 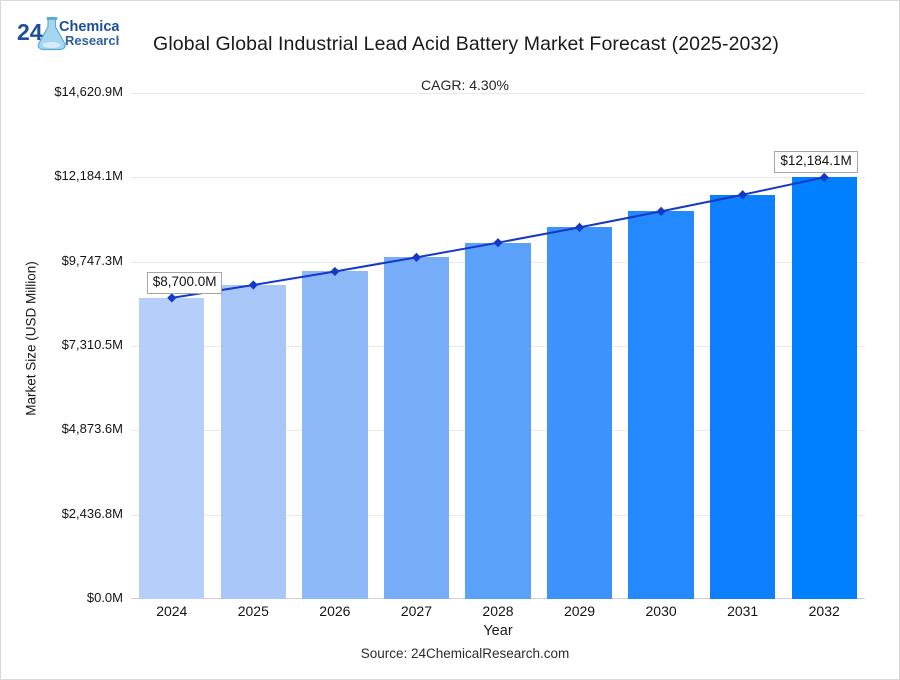 What do you see at coordinates (88, 176) in the screenshot?
I see `y-axis-tick-label: $12,184.1M` at bounding box center [88, 176].